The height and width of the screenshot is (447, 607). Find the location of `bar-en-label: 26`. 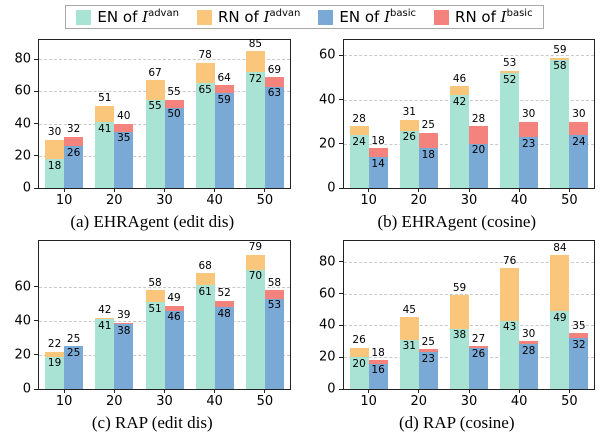

bar-en-label: 26 is located at coordinates (478, 354).